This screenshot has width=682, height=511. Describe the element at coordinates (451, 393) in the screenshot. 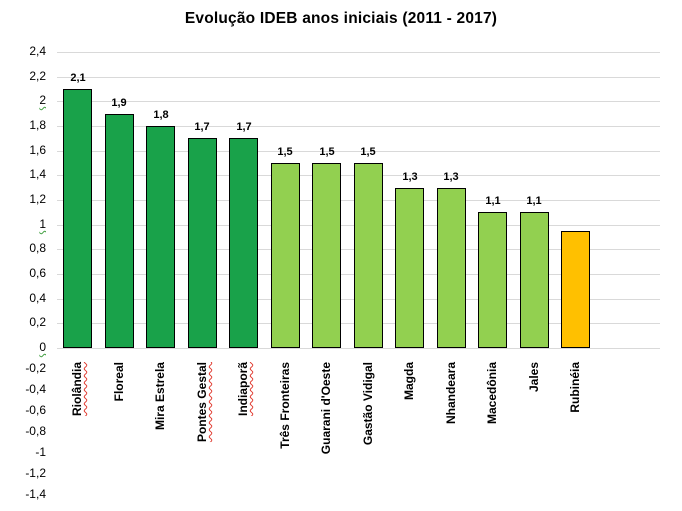

I see `category-label: Nhandeara` at that location.